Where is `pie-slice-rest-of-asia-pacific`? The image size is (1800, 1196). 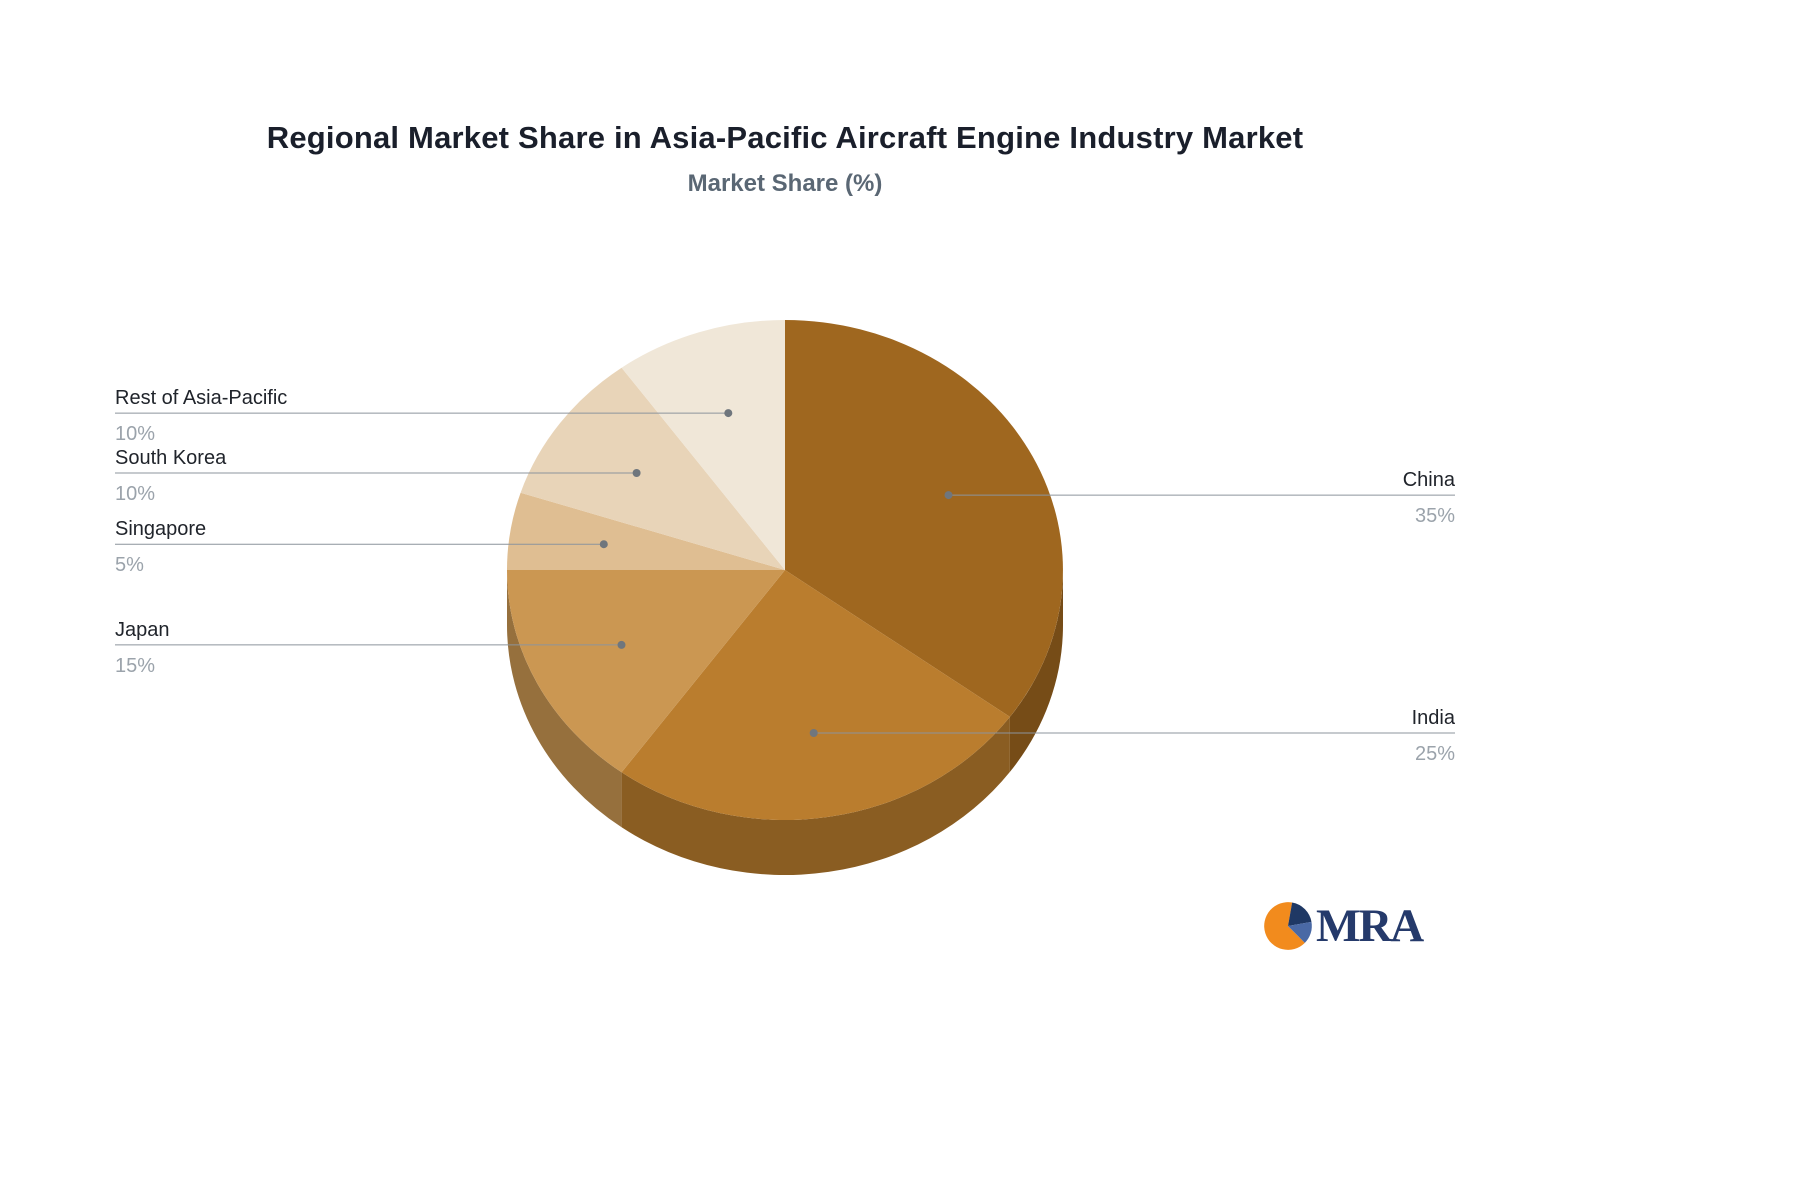
pie-slice-rest-of-asia-pacific is located at coordinates (703, 445).